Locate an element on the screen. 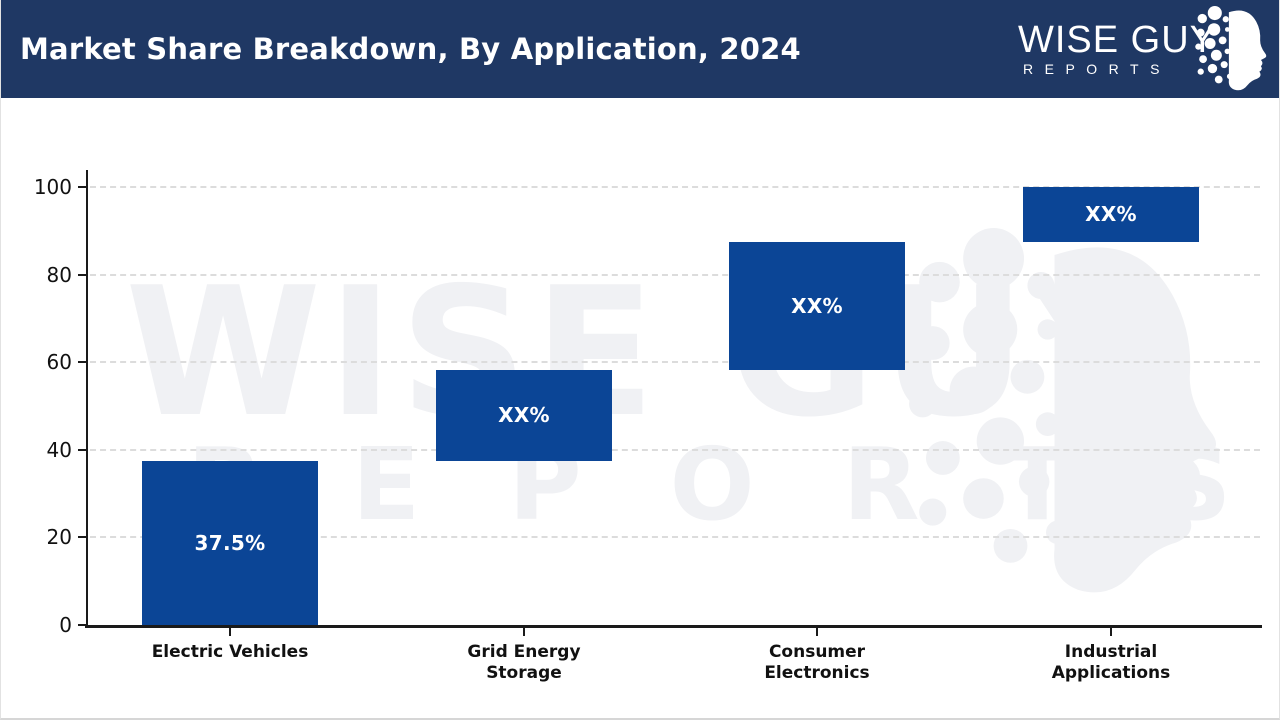 This screenshot has height=720, width=1280. x-axis-category-label: Industrial Applications is located at coordinates (1111, 662).